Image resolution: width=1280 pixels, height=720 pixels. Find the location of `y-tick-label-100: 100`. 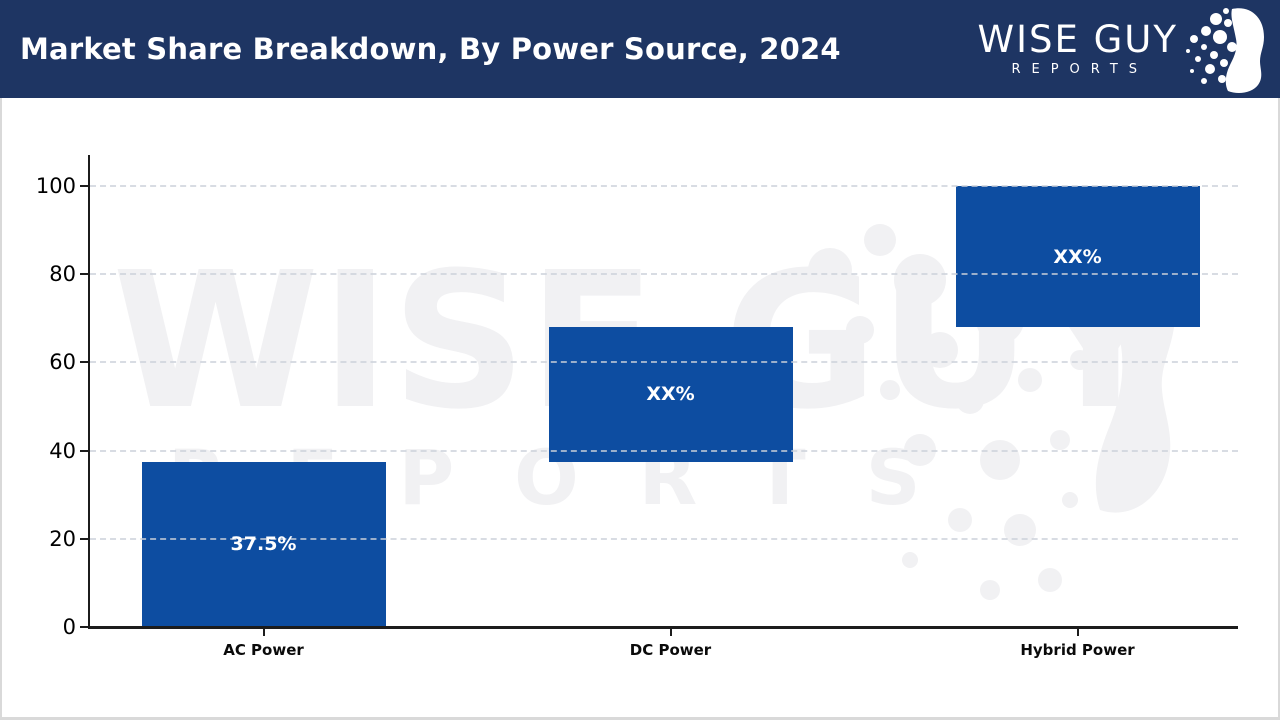

y-tick-label-100: 100 is located at coordinates (55, 186).